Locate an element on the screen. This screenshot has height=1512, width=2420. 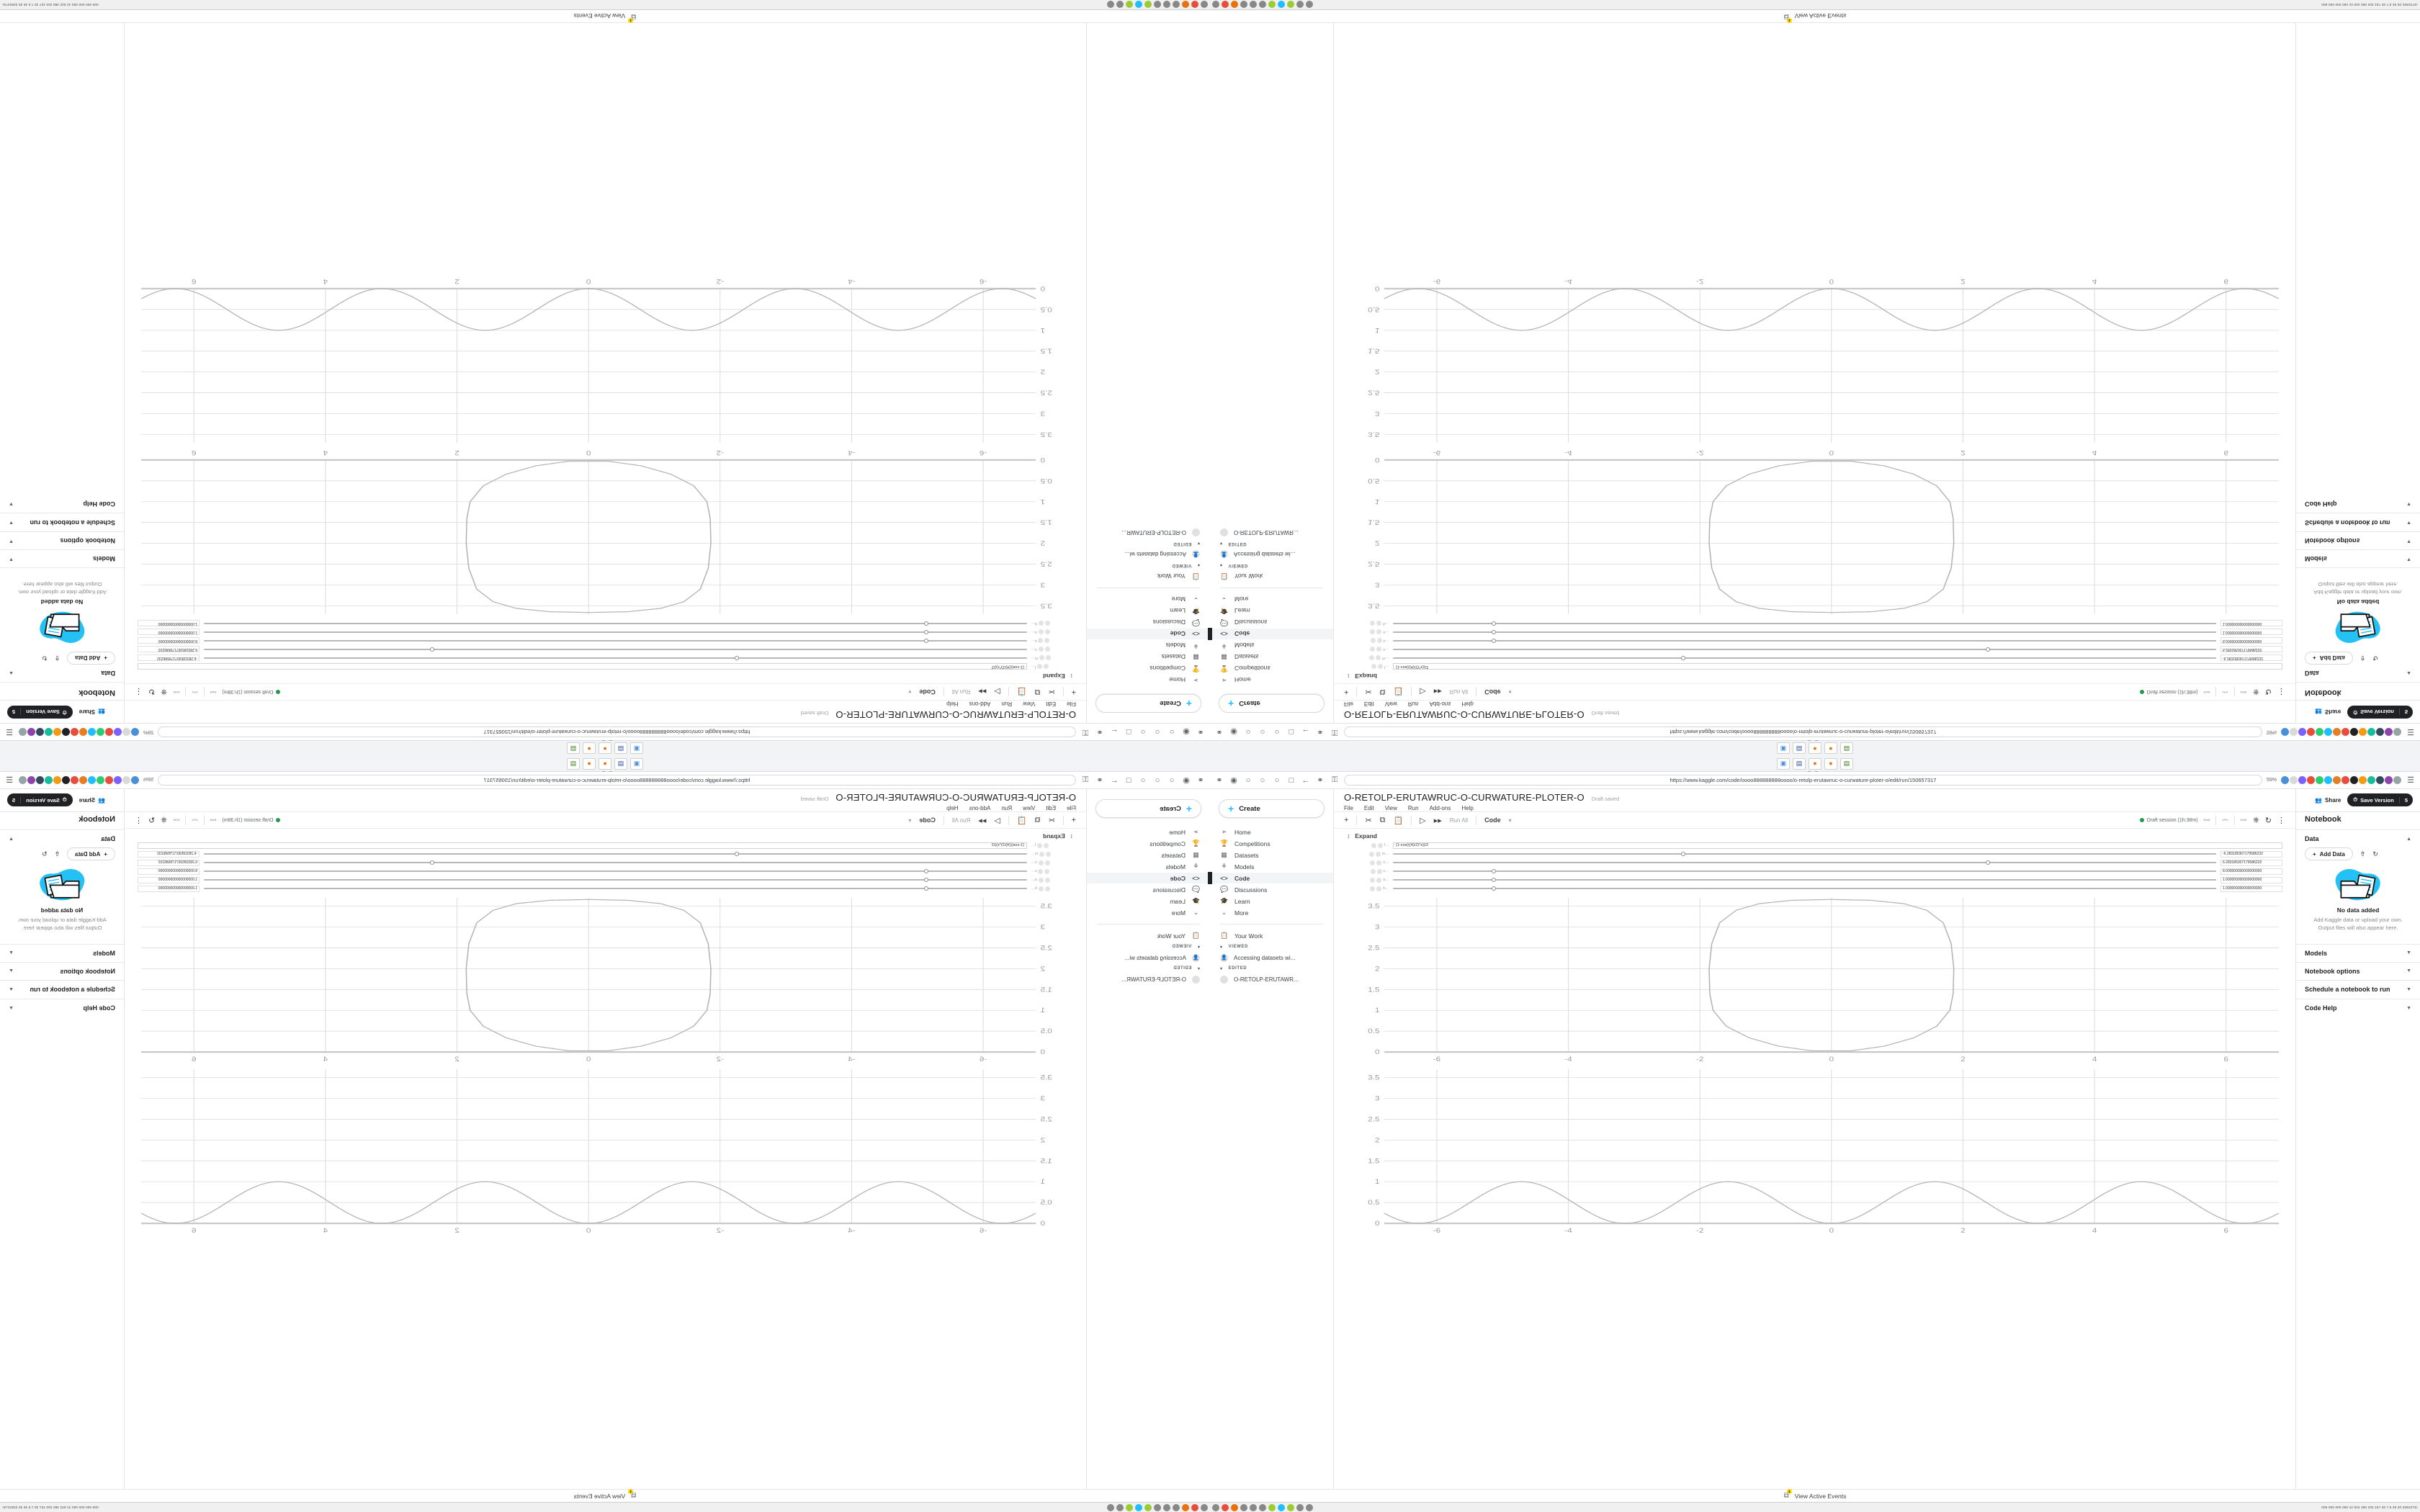
refresh-icon: ↻ is located at coordinates (2268, 820).